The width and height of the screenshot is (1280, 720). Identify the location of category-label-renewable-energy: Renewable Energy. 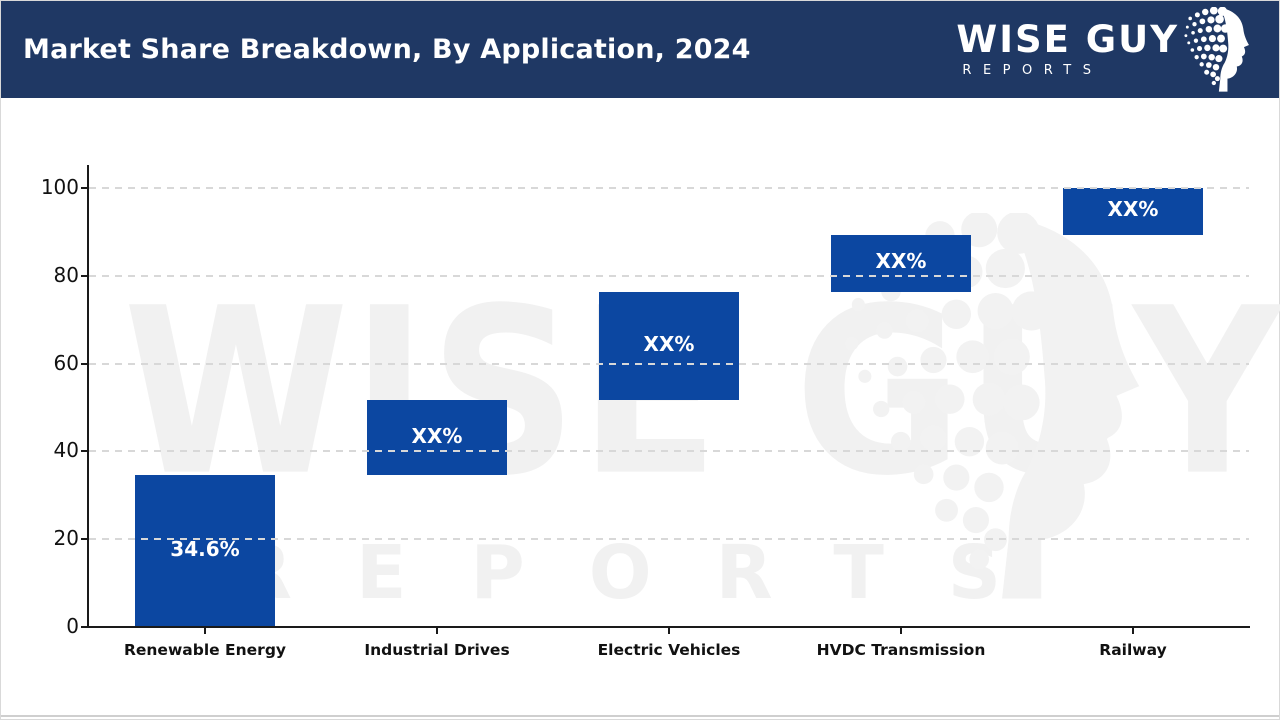
(205, 650).